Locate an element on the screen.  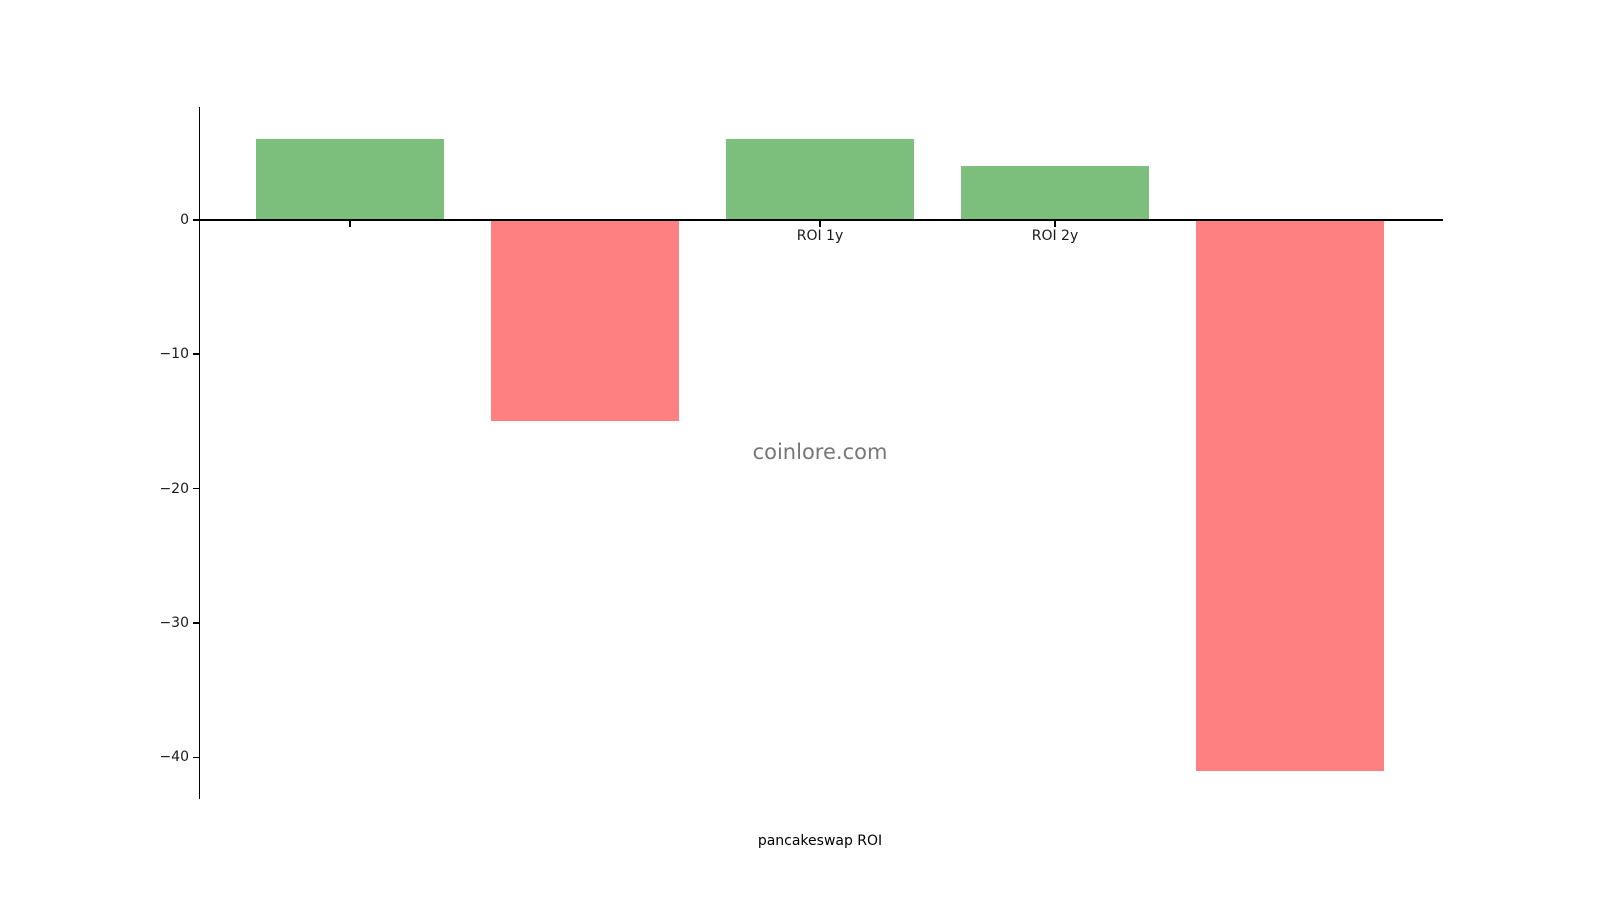
y-tick-label: −20 is located at coordinates (174, 488).